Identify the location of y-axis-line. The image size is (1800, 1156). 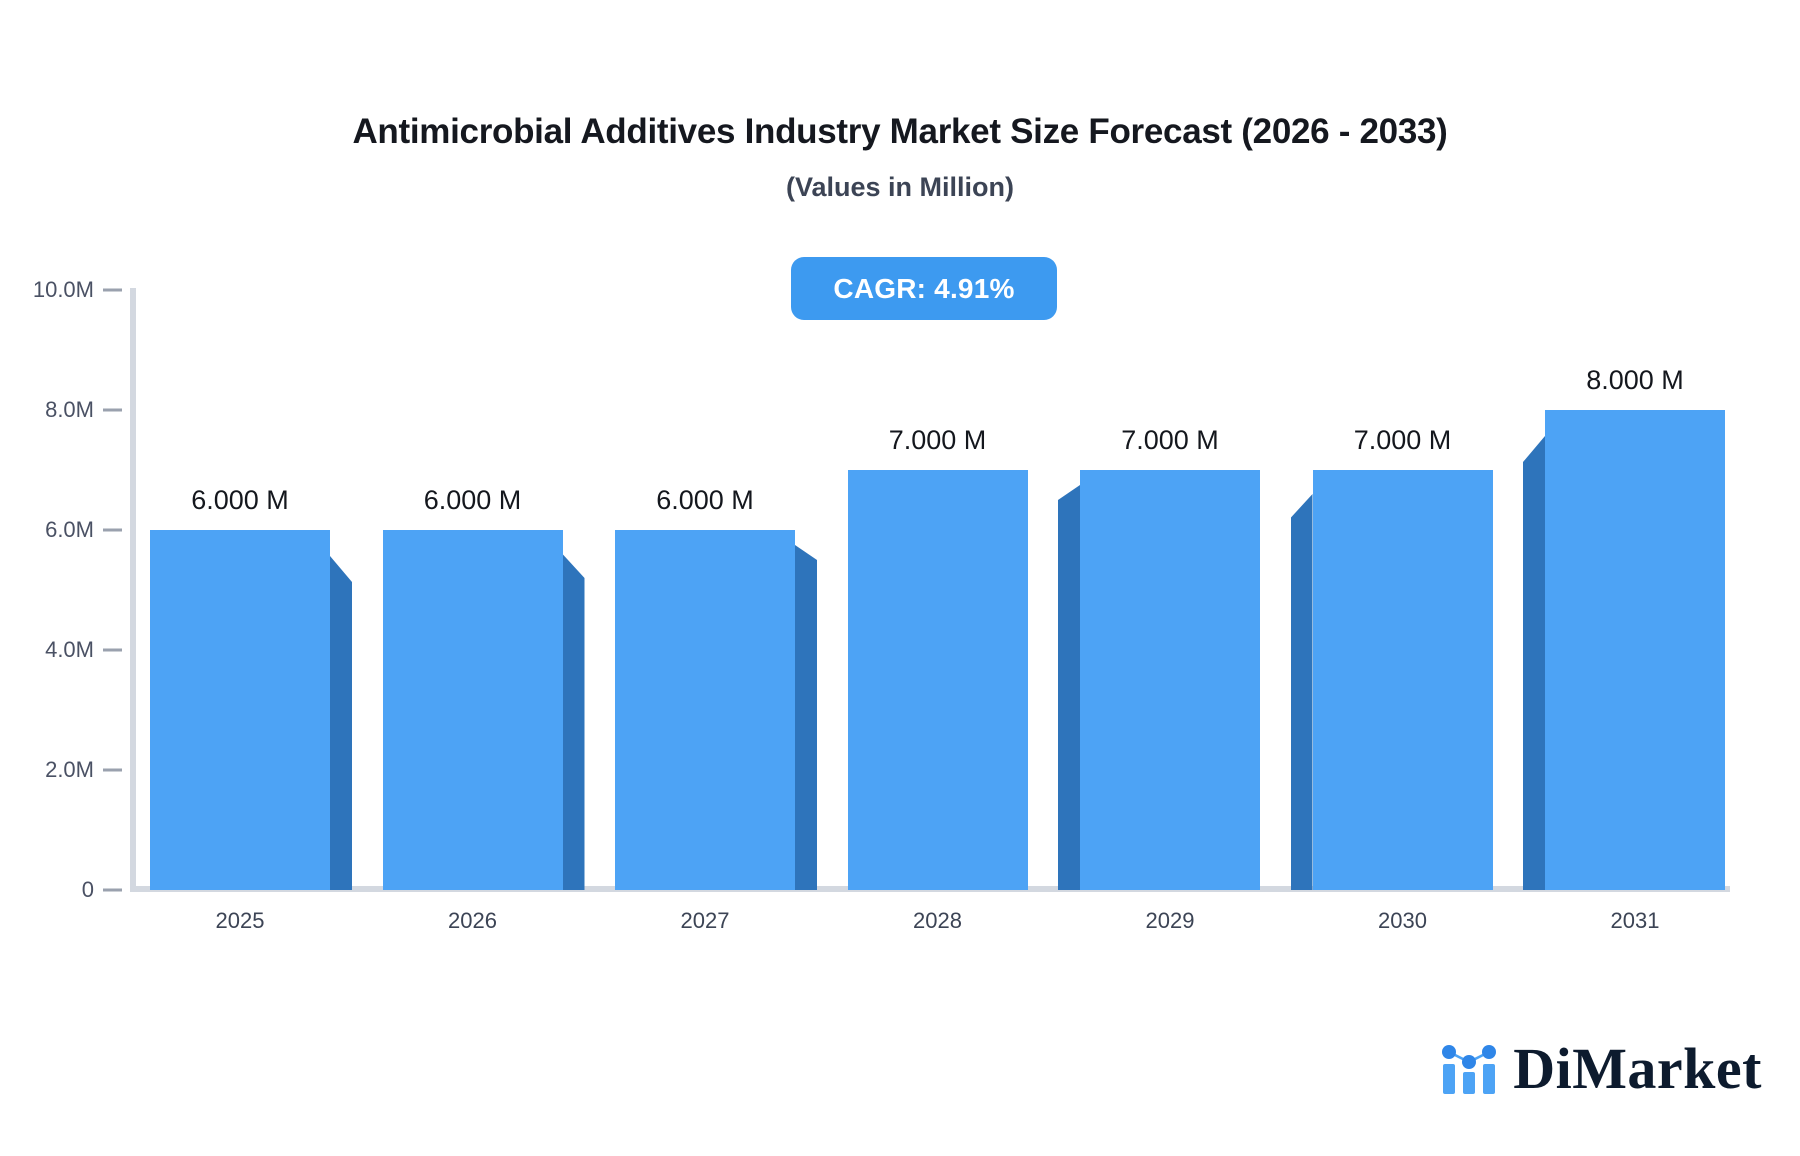
(133, 590).